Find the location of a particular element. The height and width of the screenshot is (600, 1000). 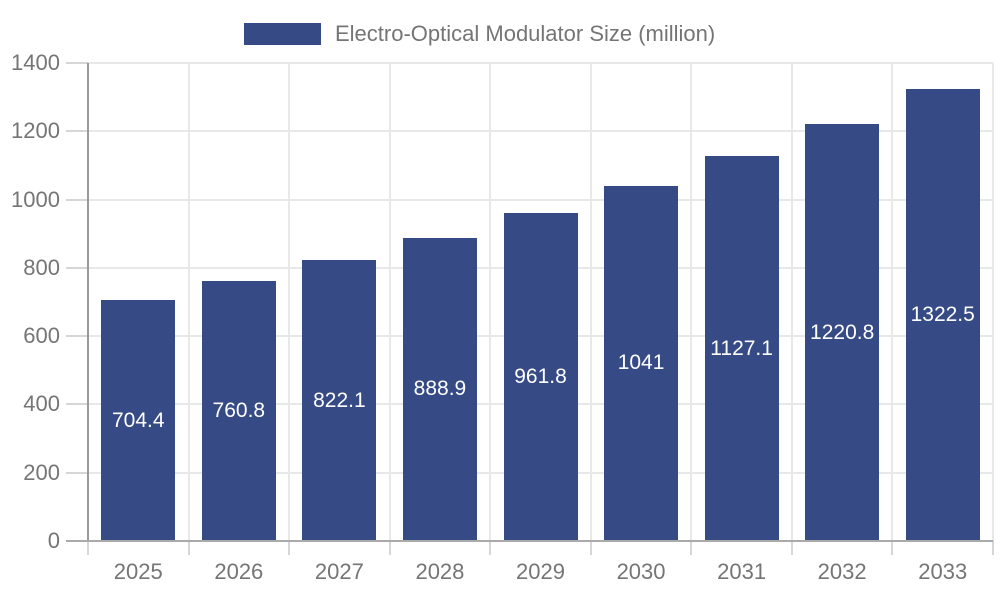

y-axis-tick-label: 1400 is located at coordinates (35, 62).